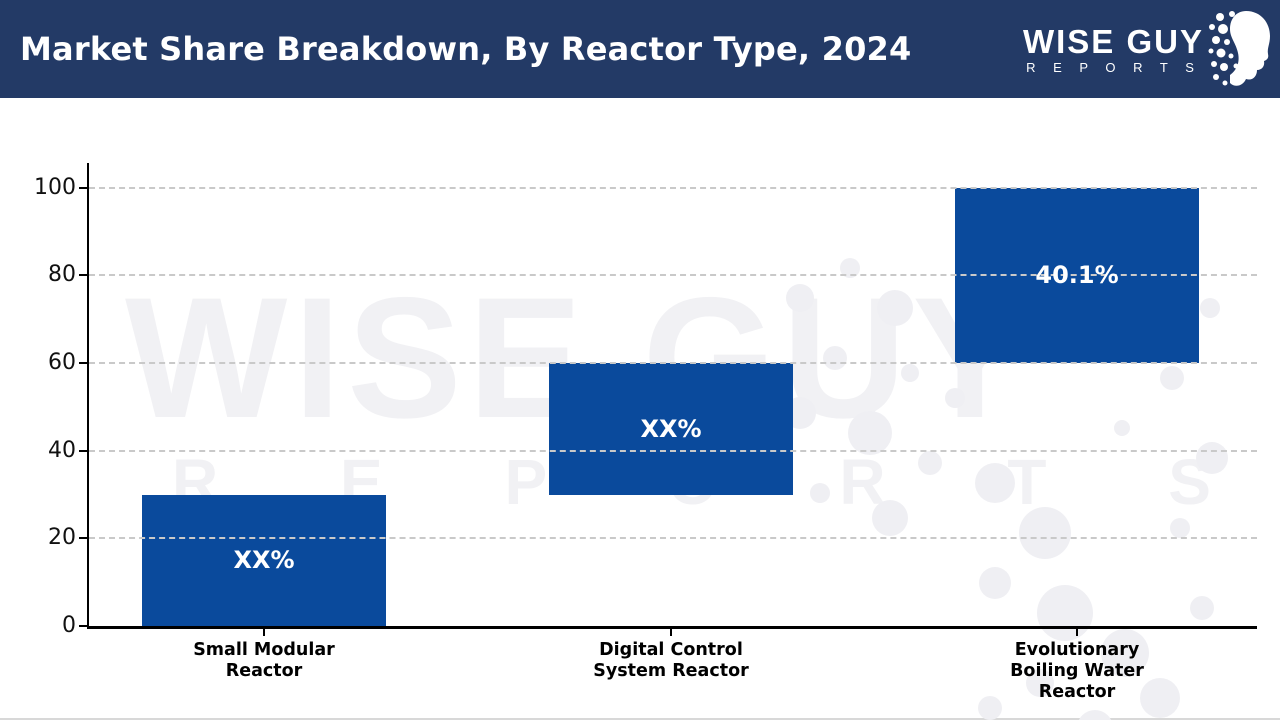  I want to click on bottom-border, so click(640, 719).